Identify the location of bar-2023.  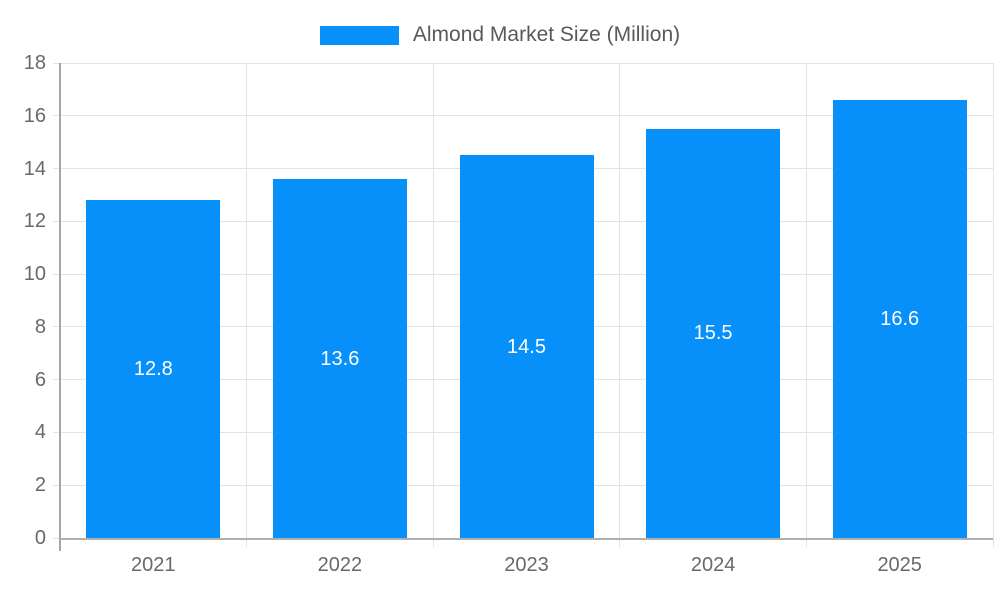
(526, 346).